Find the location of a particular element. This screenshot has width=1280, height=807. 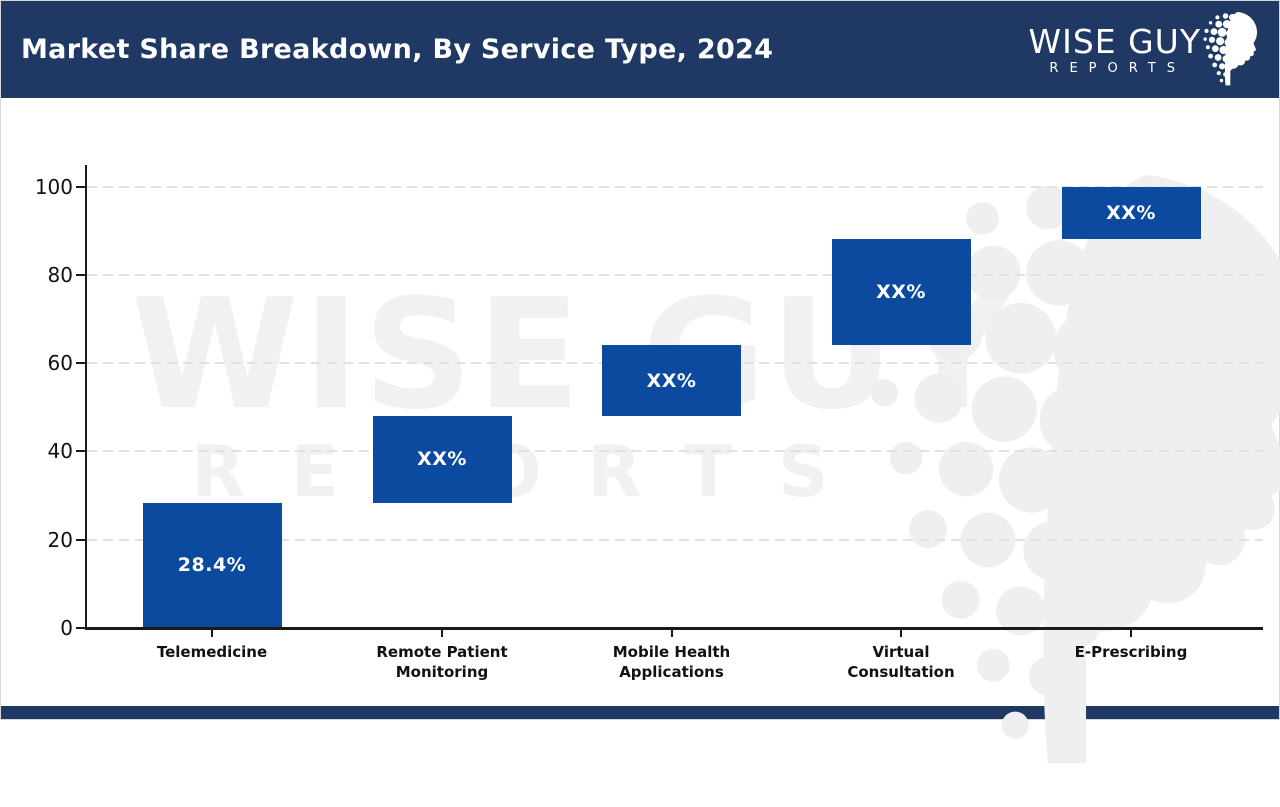

logo-secondary-text: REPORTS is located at coordinates (1118, 68).